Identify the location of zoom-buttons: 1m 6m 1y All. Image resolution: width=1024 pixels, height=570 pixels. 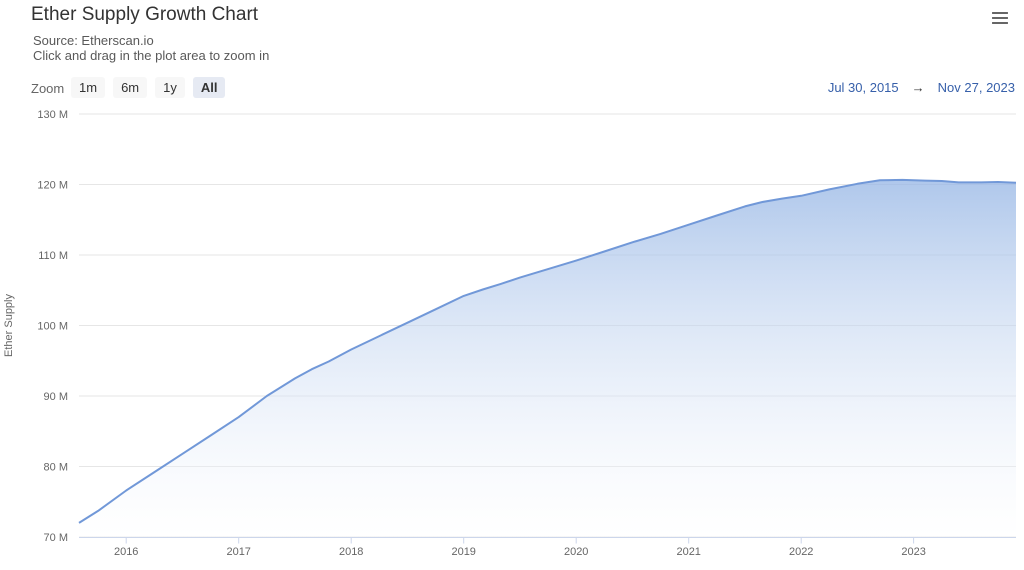
(148, 87).